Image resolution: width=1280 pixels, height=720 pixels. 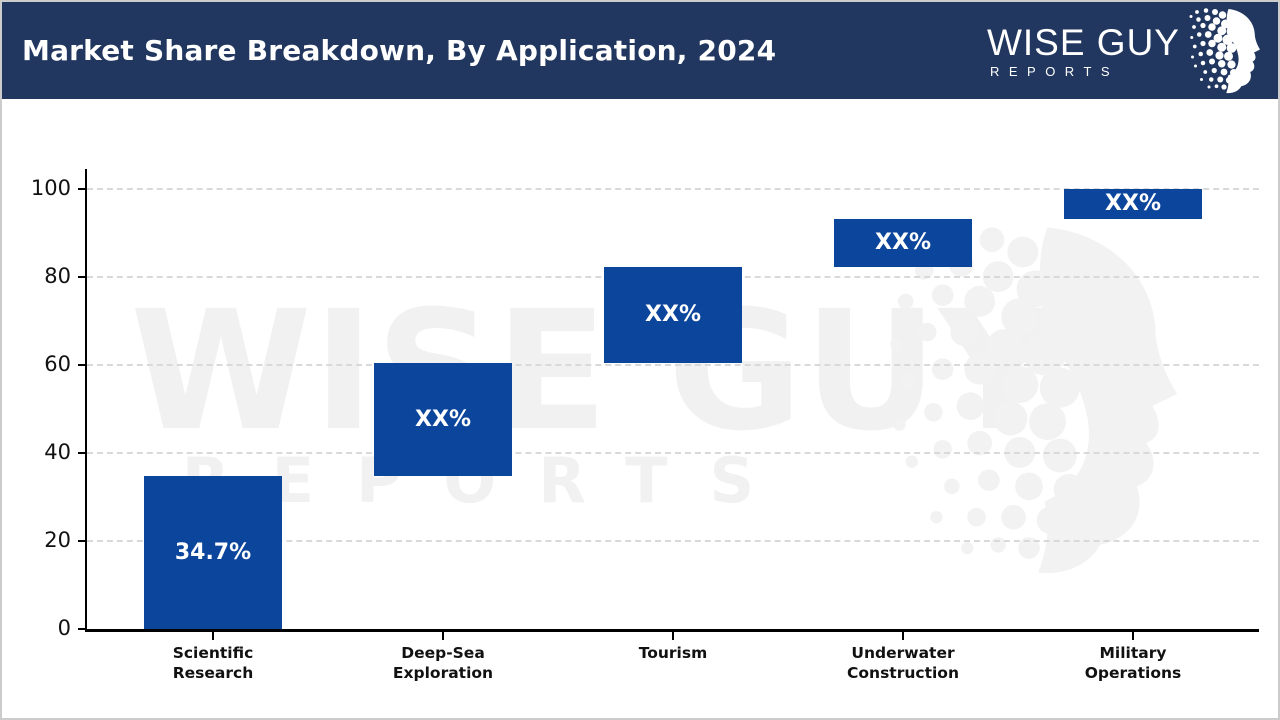 I want to click on bar-value-label: 34.7%, so click(x=213, y=553).